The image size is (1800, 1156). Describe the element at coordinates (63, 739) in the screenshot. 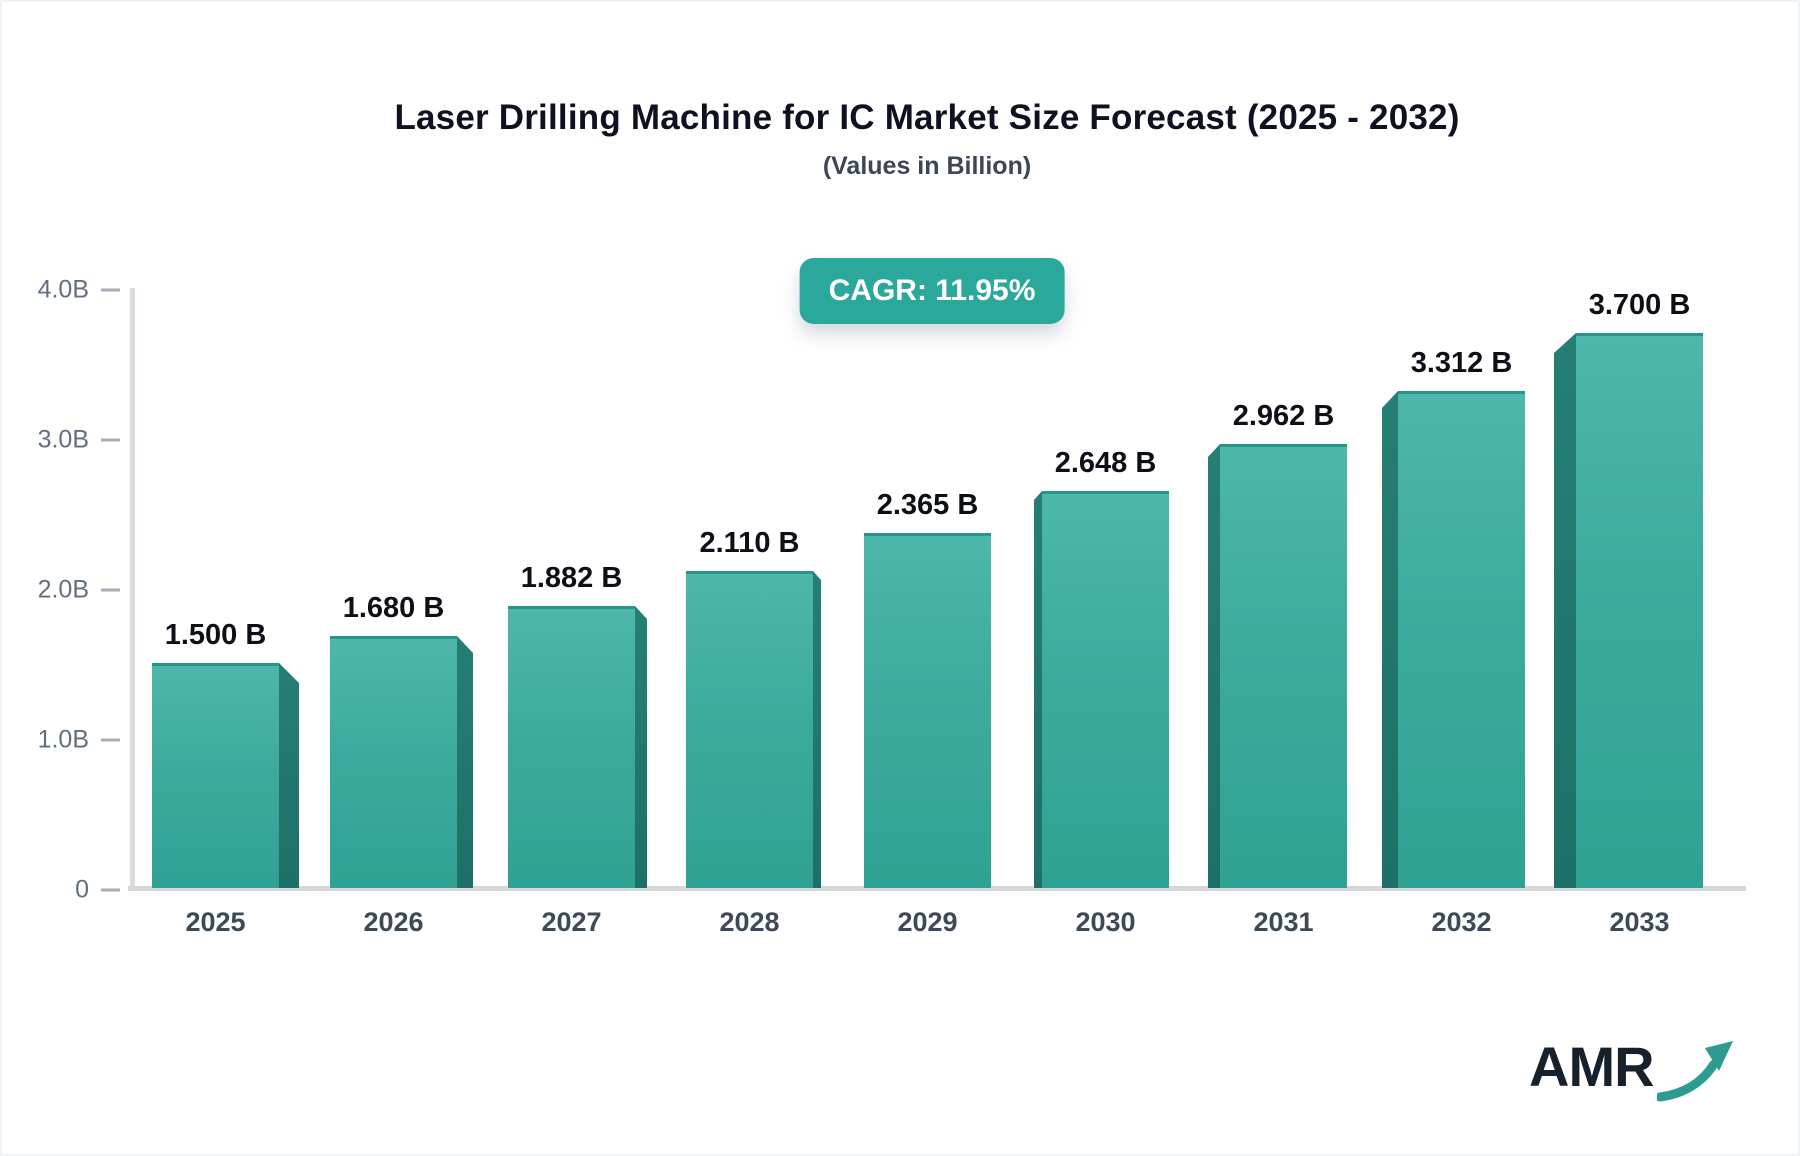

I see `y-tick-label: 1.0B` at that location.